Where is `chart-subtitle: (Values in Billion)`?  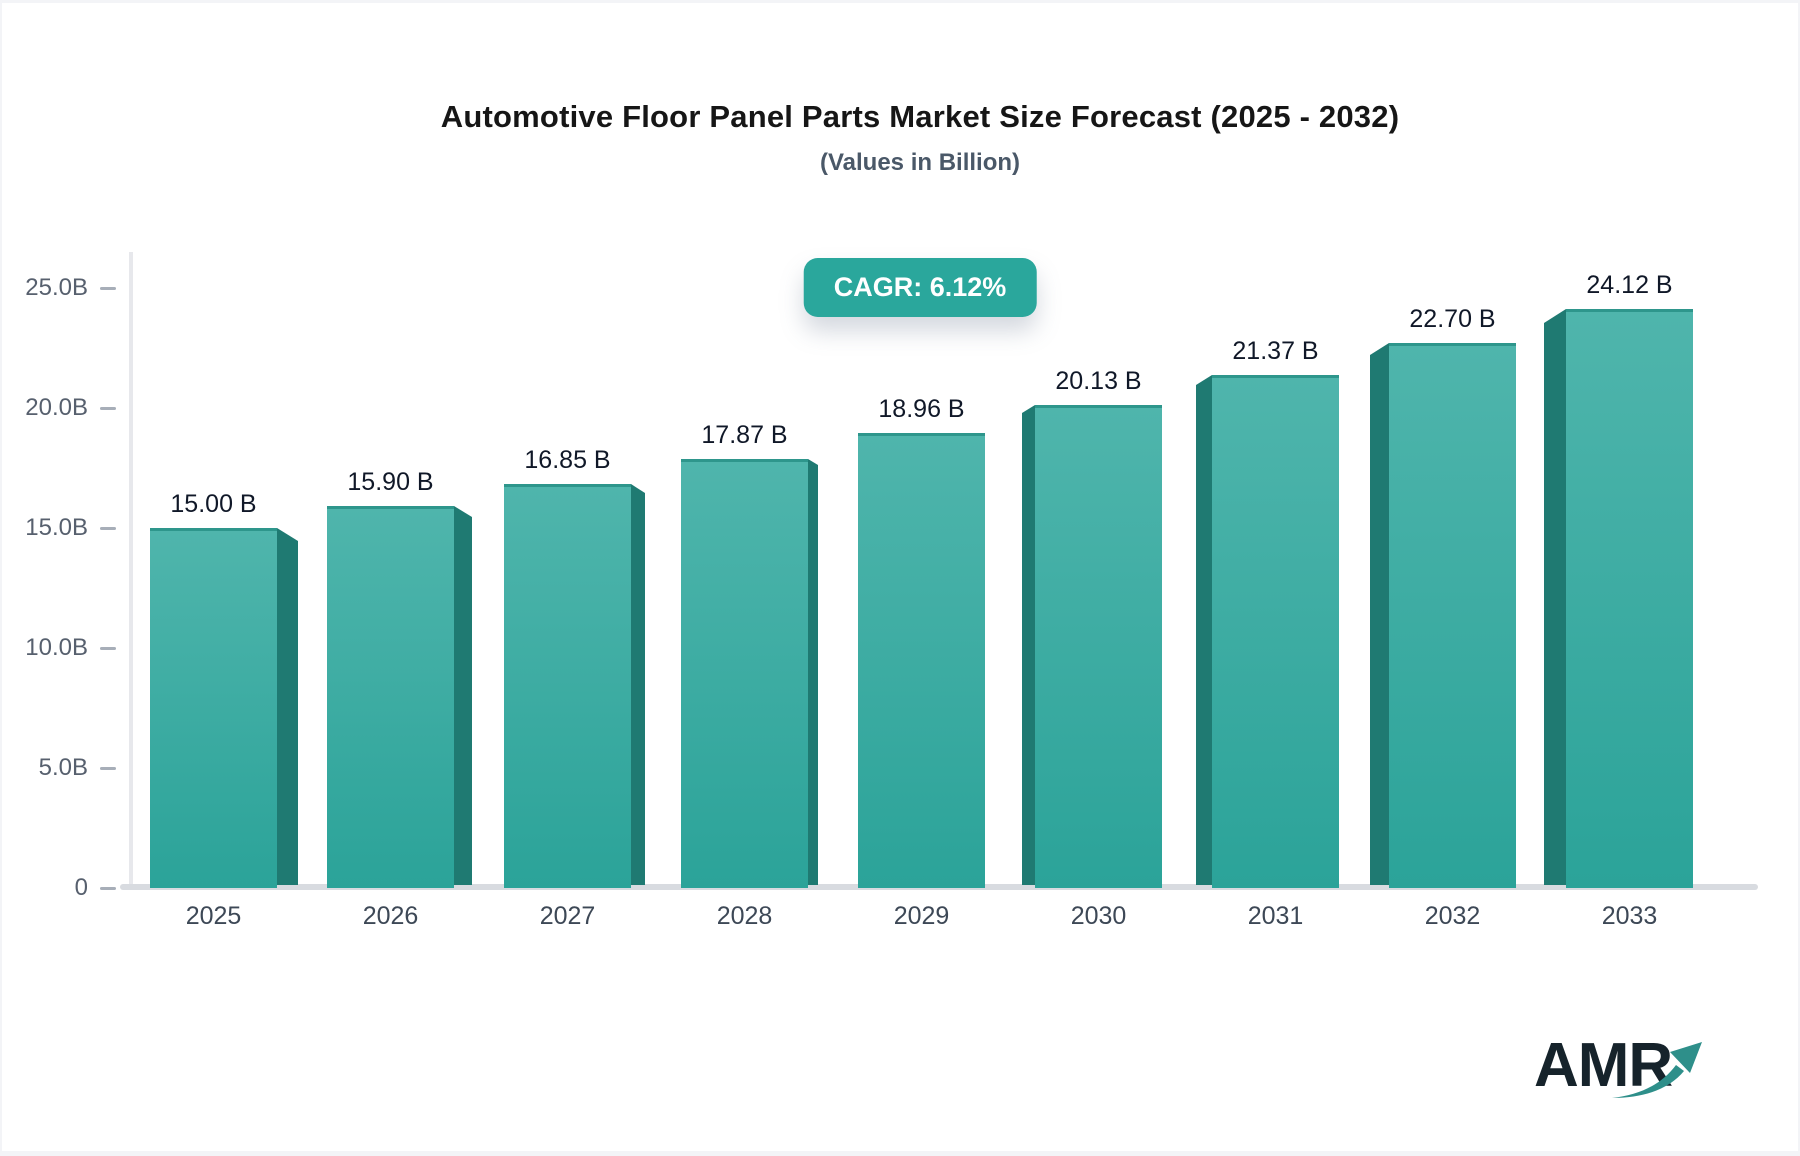 chart-subtitle: (Values in Billion) is located at coordinates (920, 162).